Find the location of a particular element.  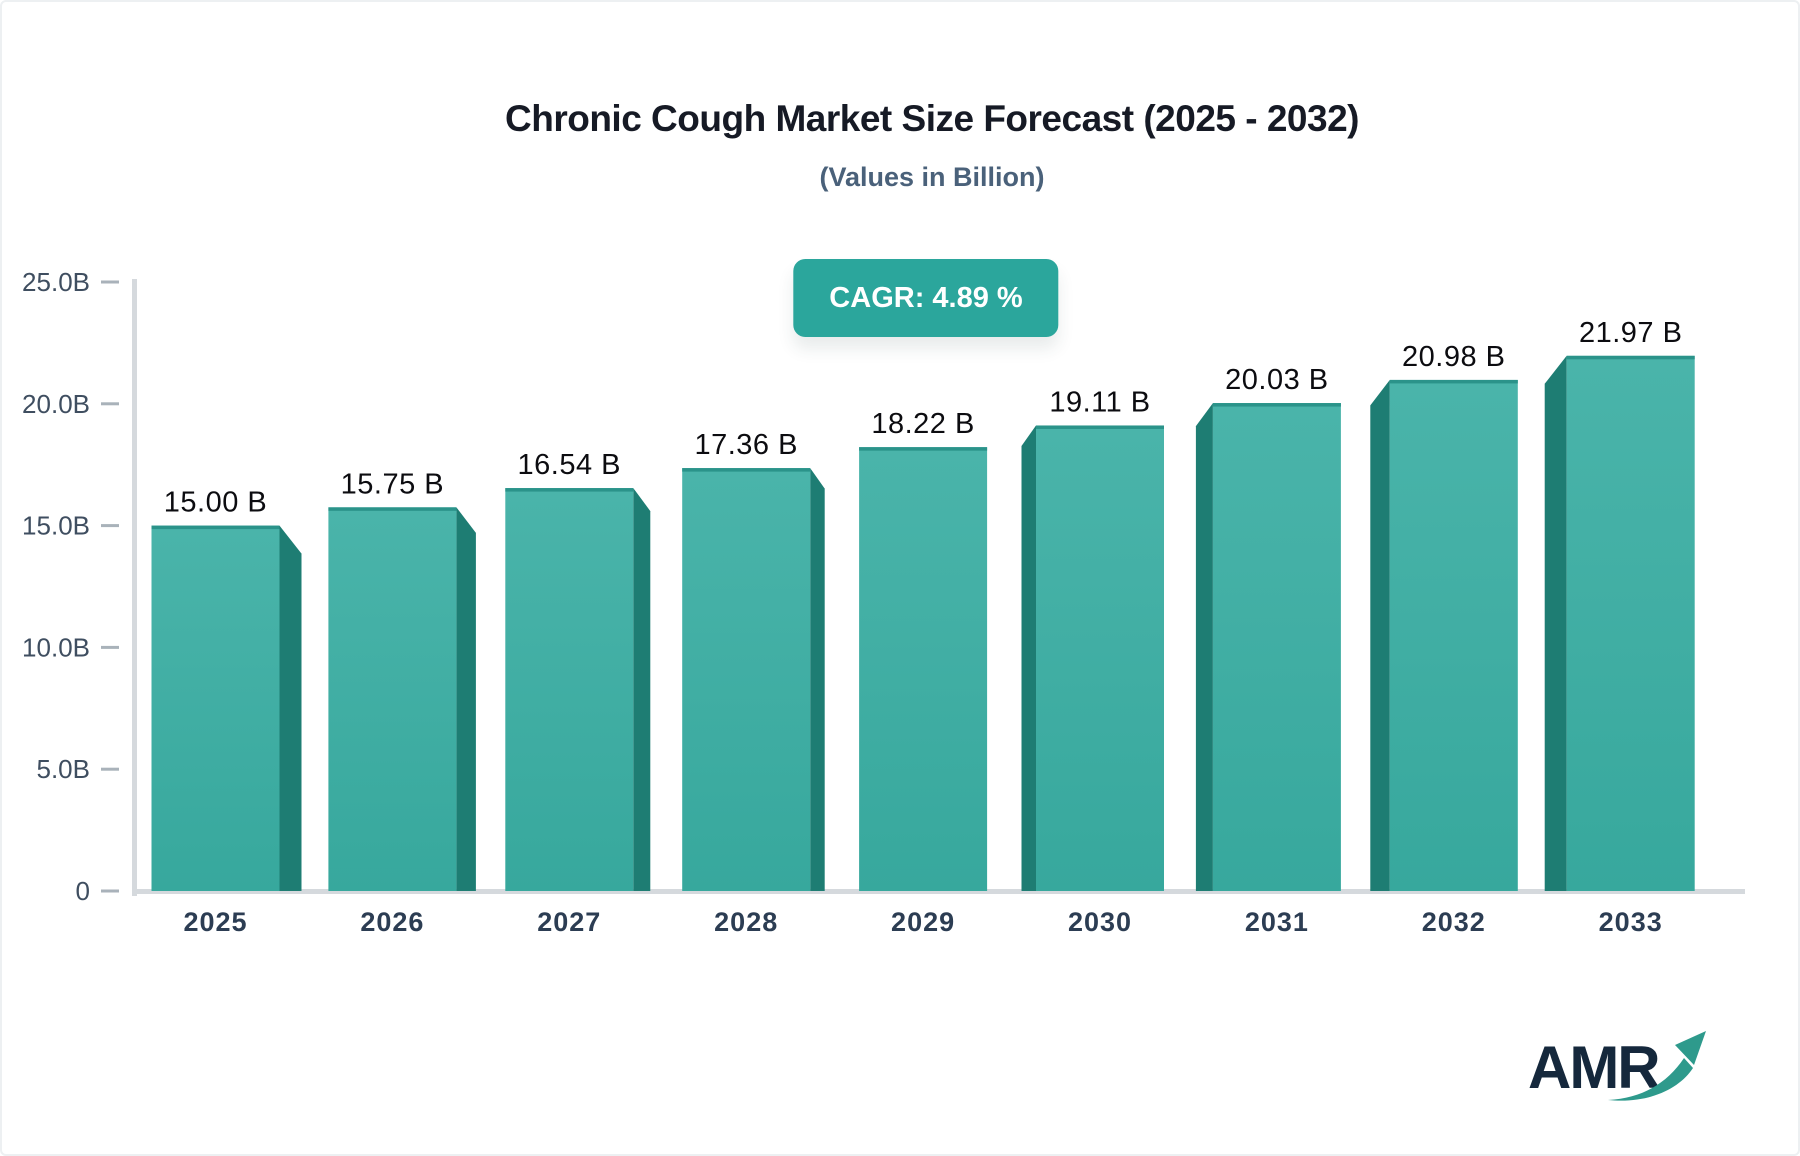

bar-2027 is located at coordinates (569, 689).